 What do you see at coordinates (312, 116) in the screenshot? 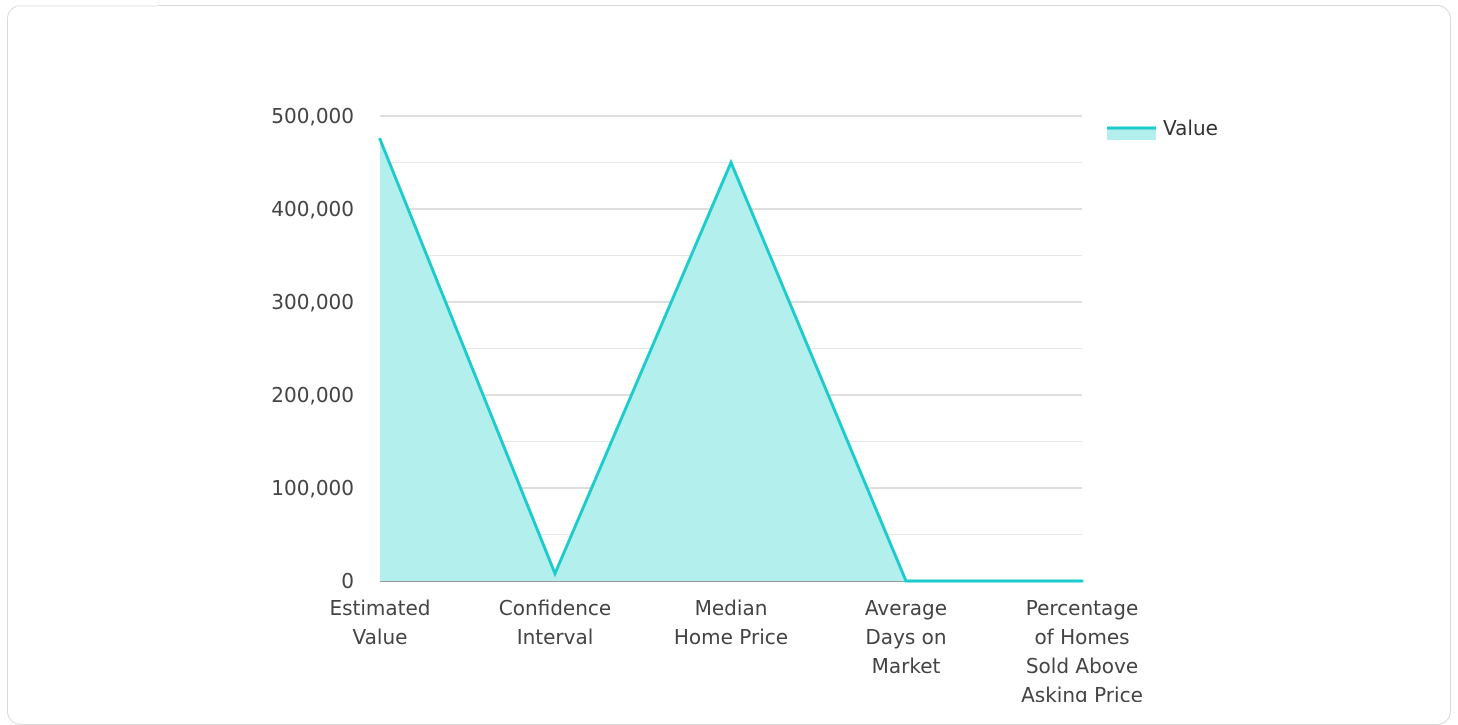
I see `y-tick-label: 500,000` at bounding box center [312, 116].